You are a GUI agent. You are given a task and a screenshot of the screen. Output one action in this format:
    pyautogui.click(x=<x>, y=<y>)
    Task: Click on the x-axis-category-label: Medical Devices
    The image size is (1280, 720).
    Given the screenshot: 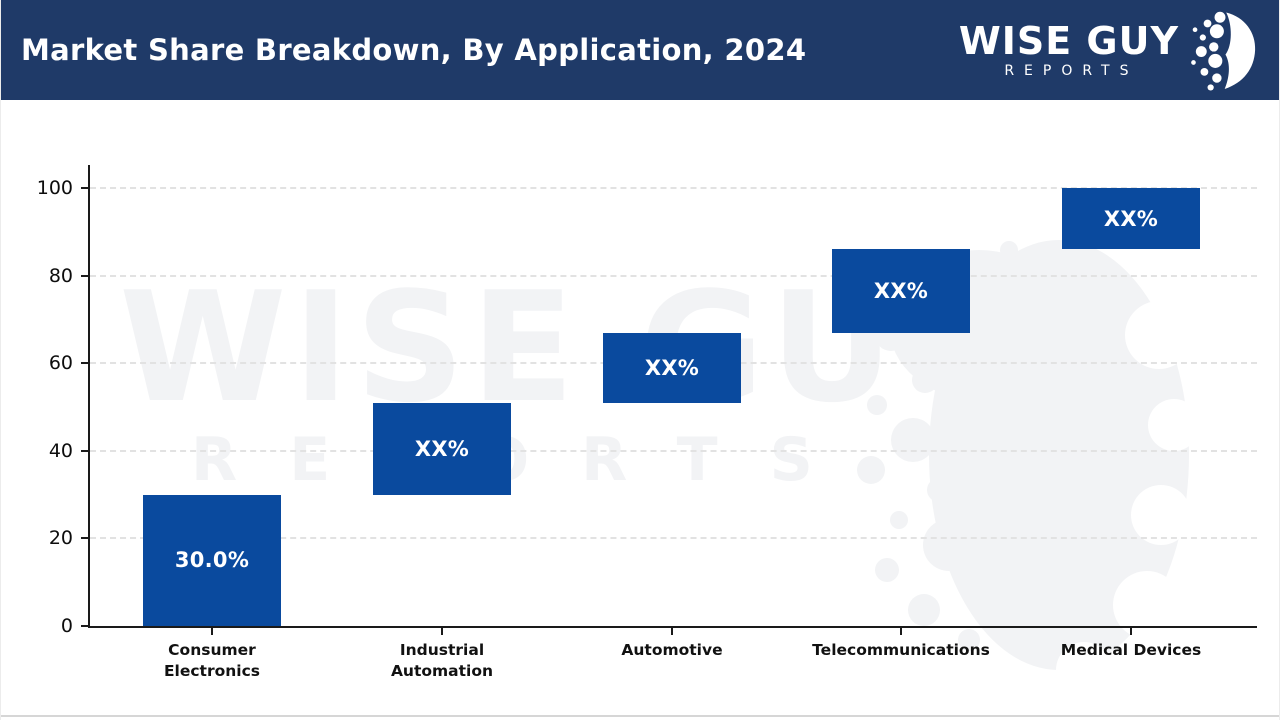 What is the action you would take?
    pyautogui.click(x=1131, y=650)
    